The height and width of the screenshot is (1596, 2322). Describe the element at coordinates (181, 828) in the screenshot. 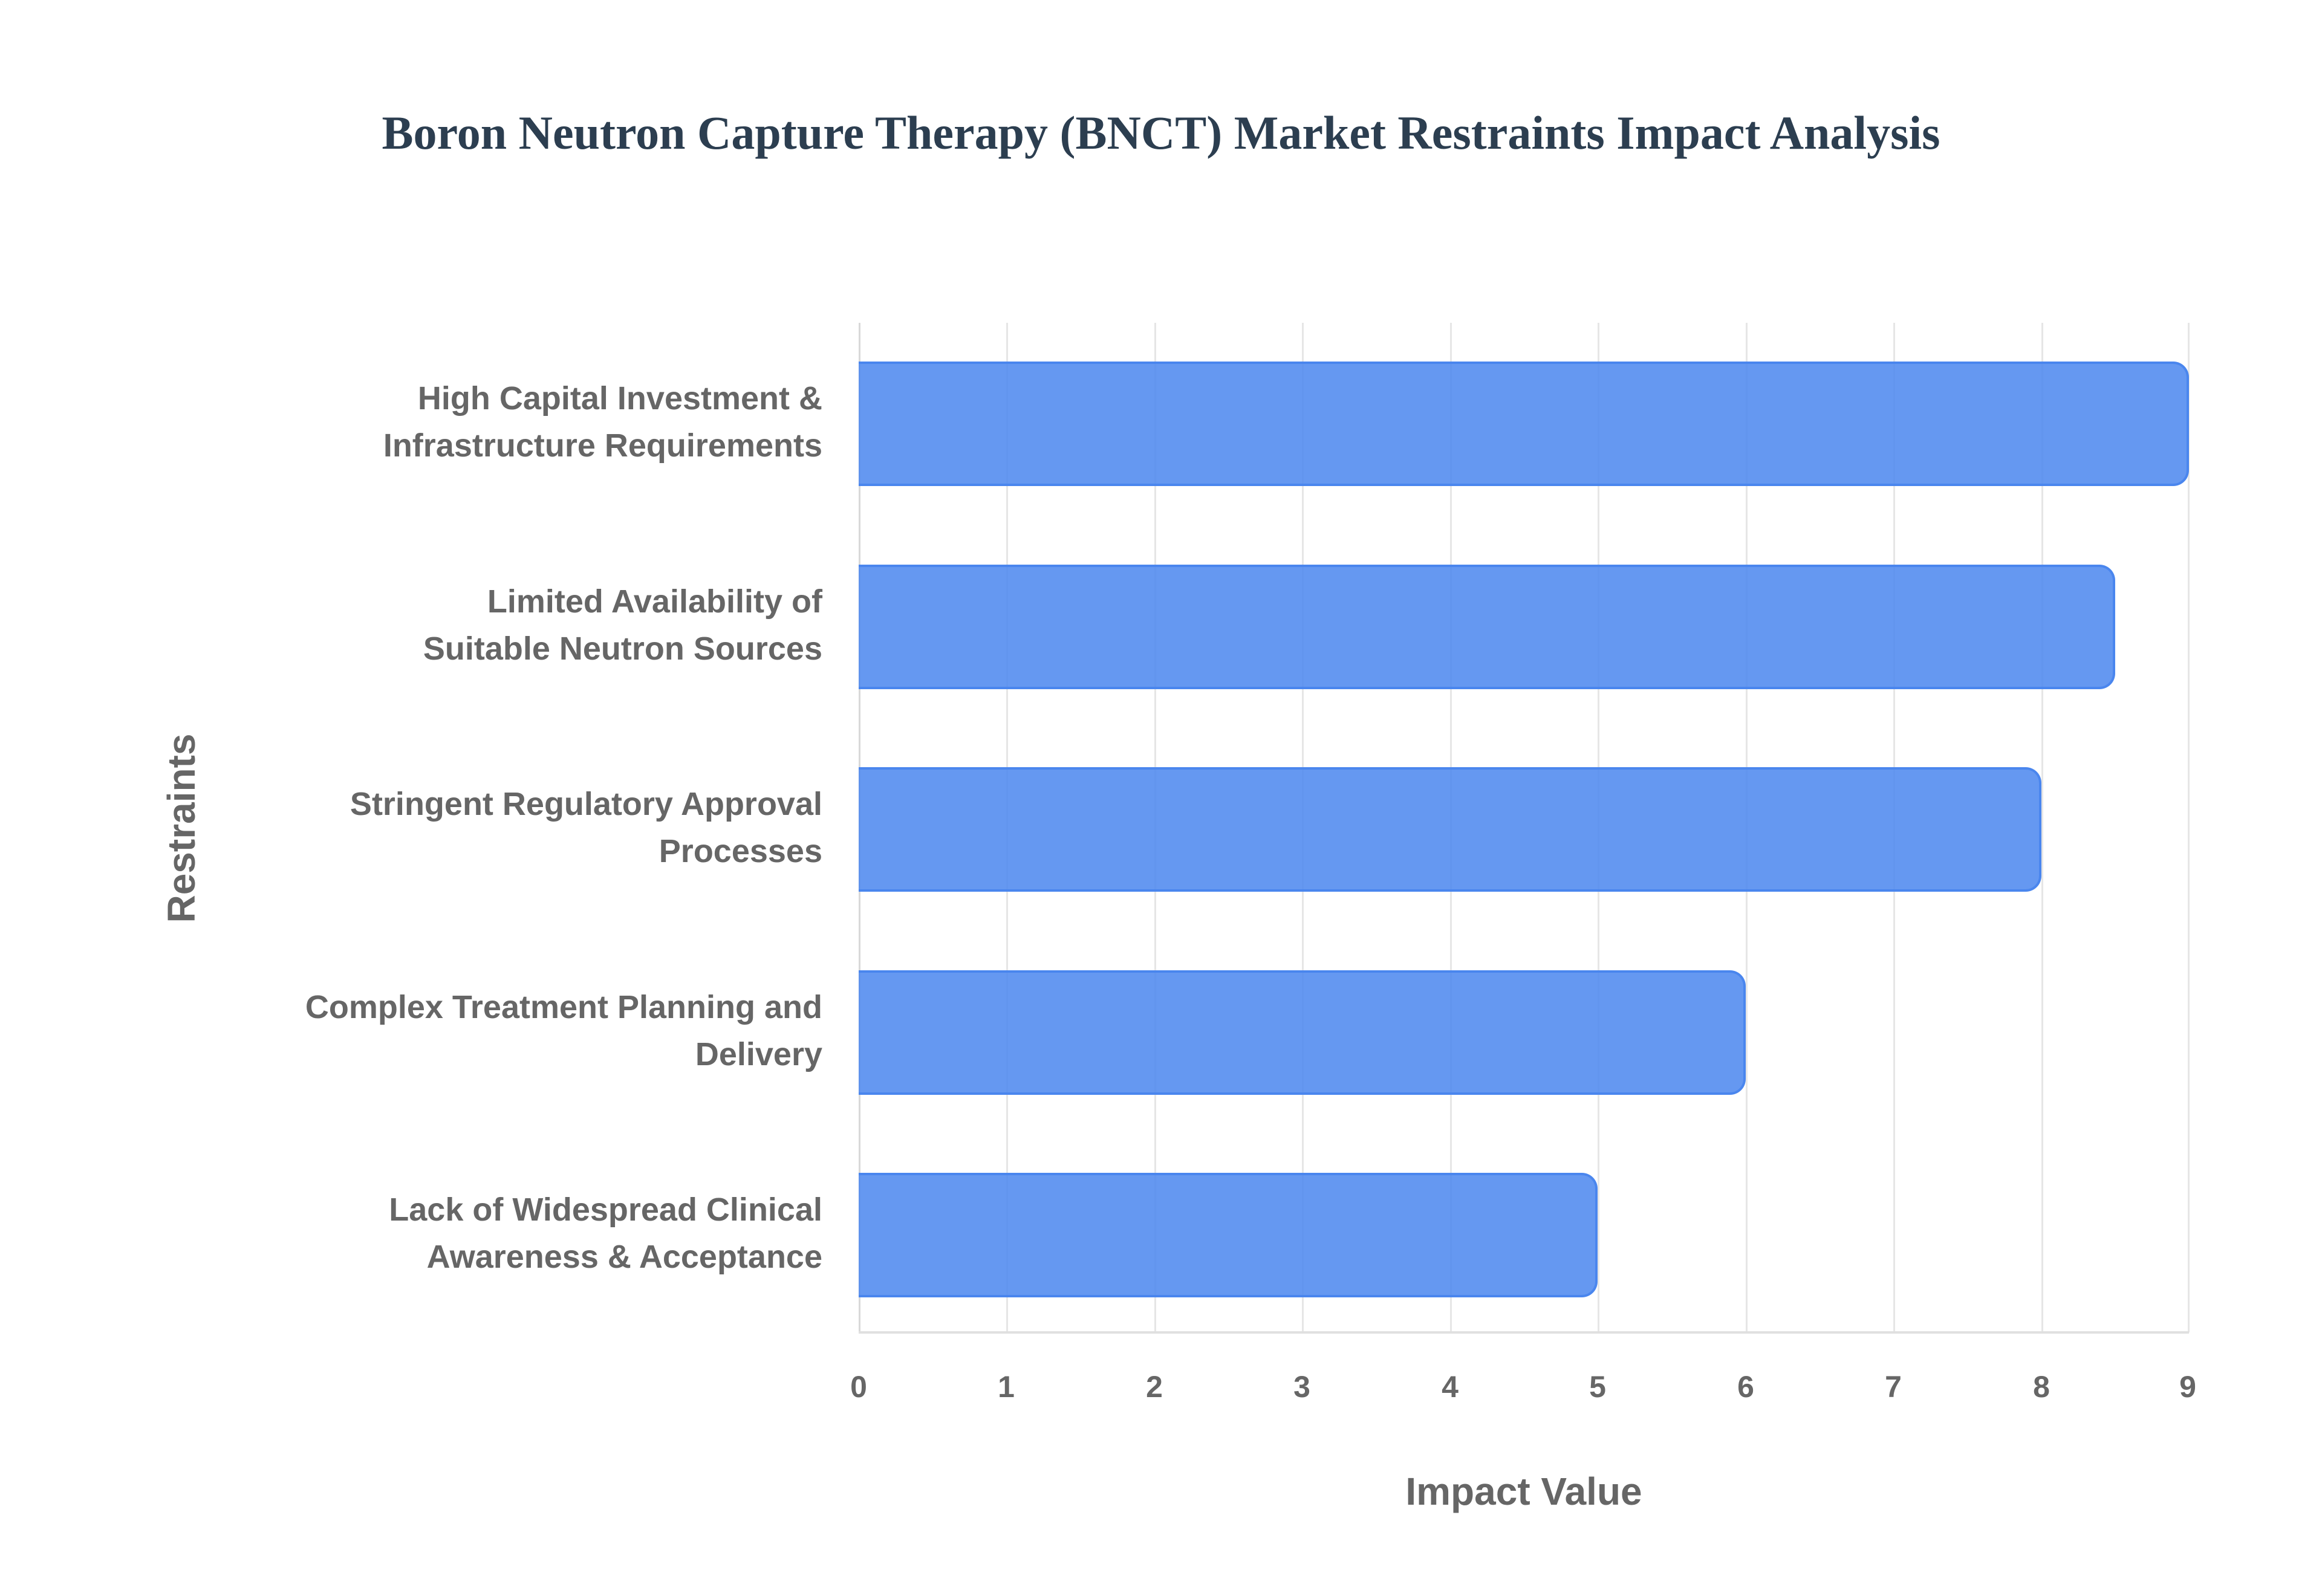

I see `y-axis-title: Restraints` at that location.